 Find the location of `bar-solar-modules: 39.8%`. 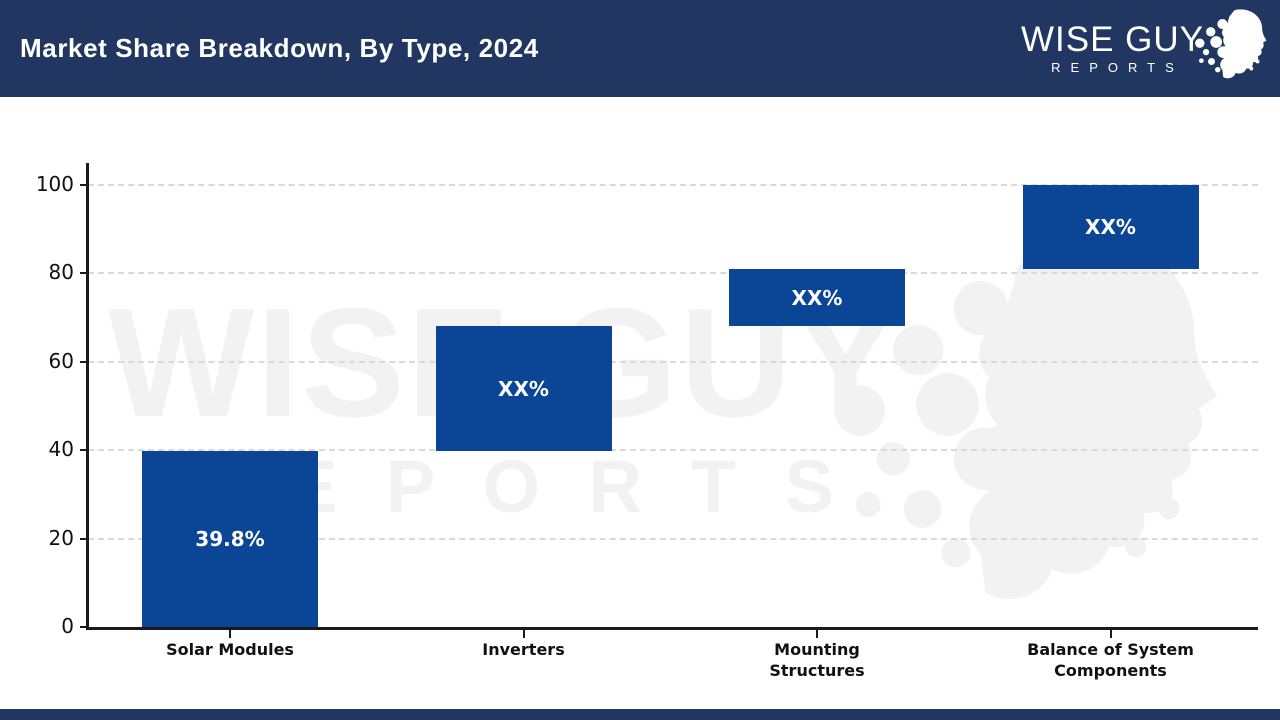

bar-solar-modules: 39.8% is located at coordinates (230, 539).